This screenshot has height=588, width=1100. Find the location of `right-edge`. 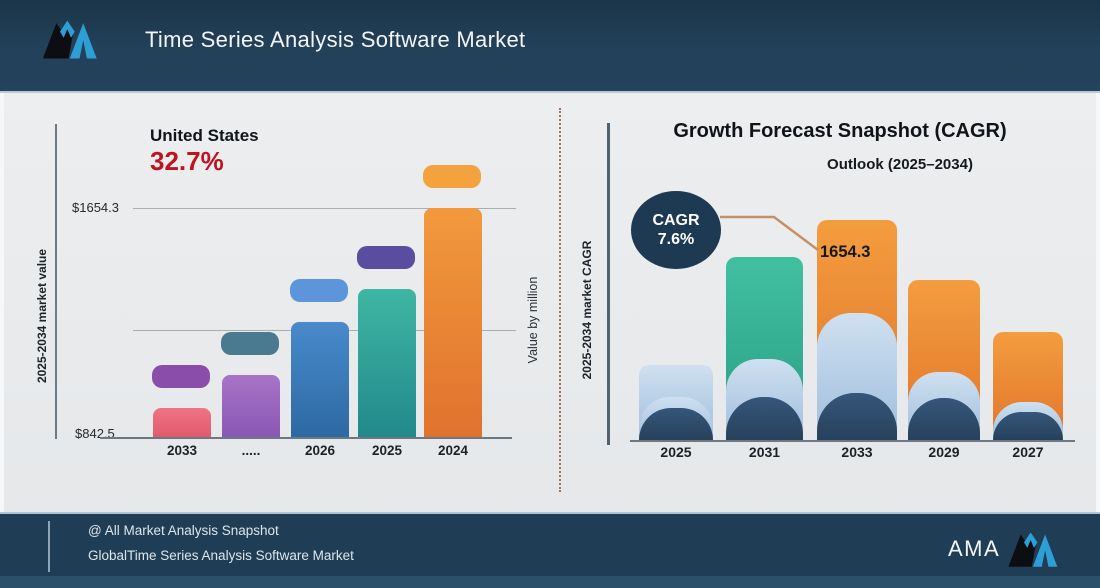

right-edge is located at coordinates (1098, 302).